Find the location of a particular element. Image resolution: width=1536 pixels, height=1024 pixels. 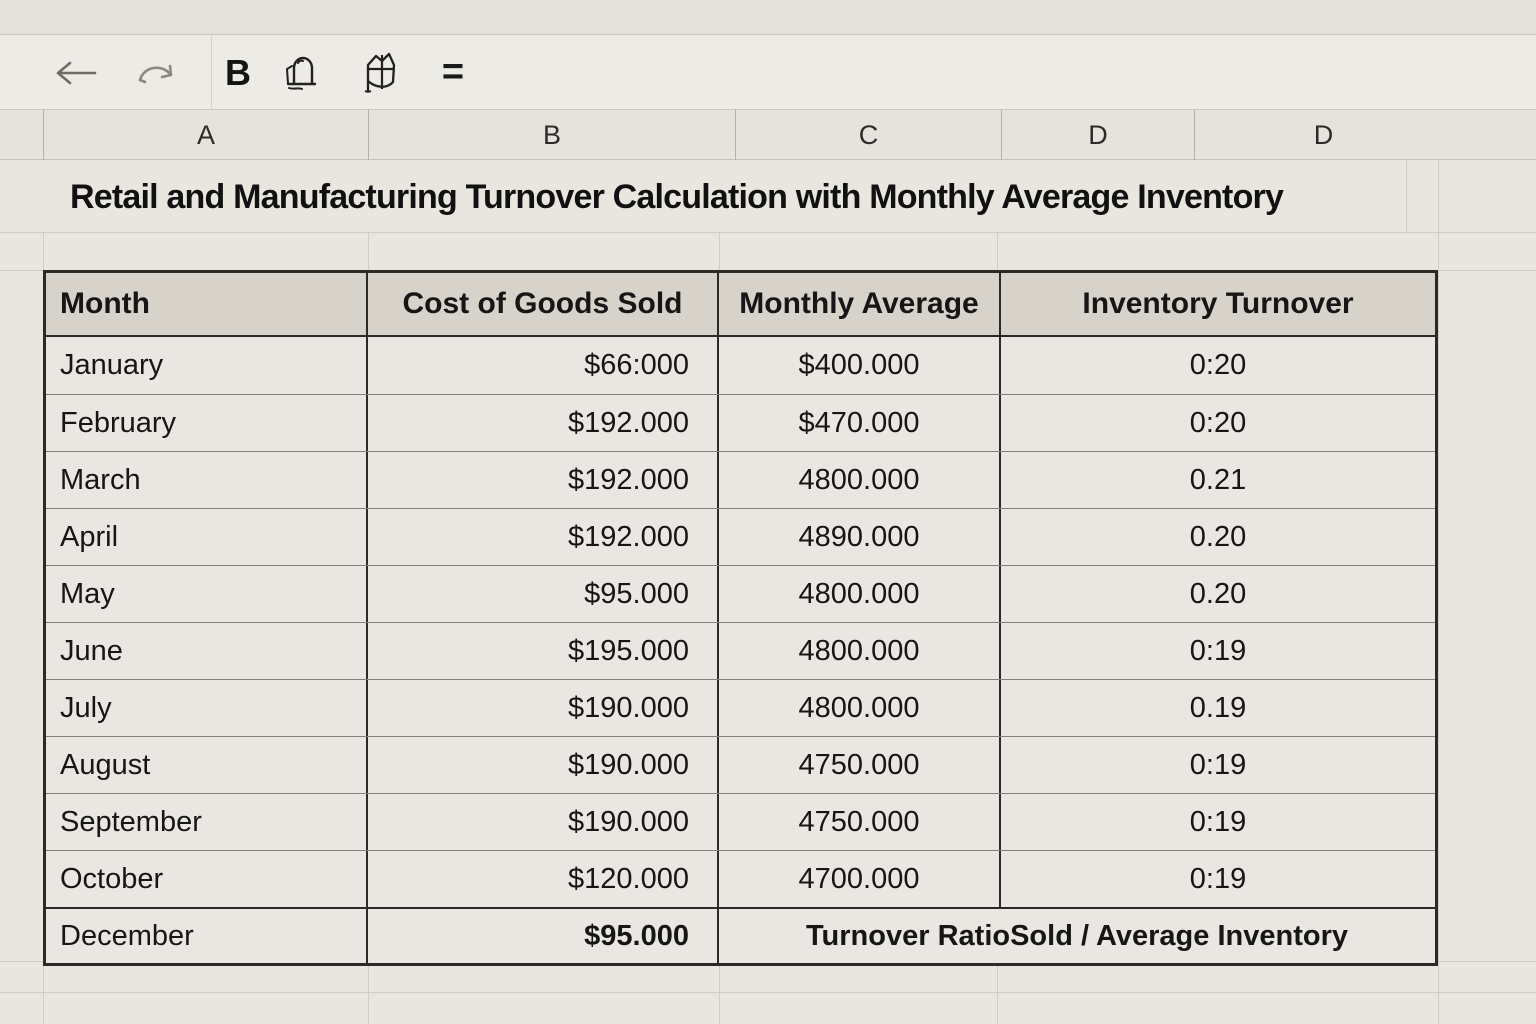

table-row: September $190.000 4750.000 0:19 is located at coordinates (740, 821).